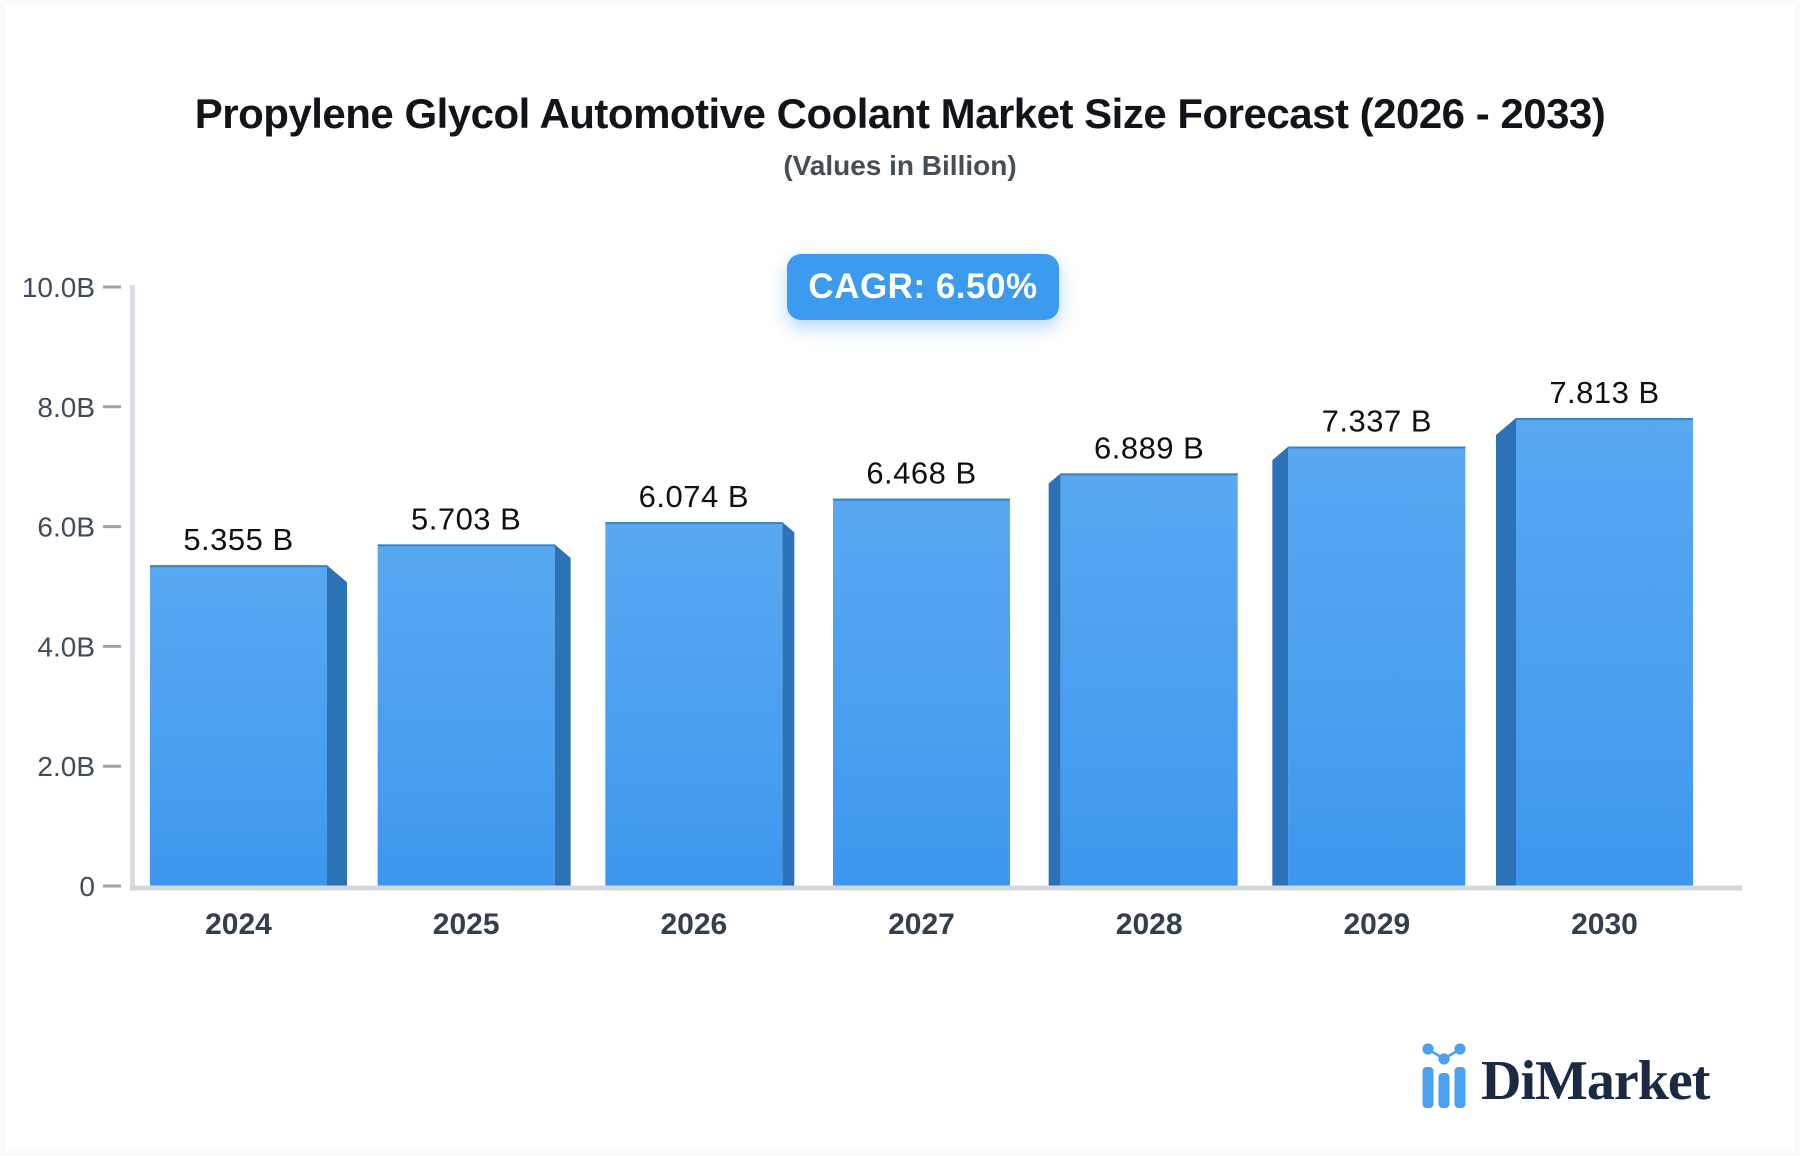  Describe the element at coordinates (1604, 924) in the screenshot. I see `x-axis-label: 2030` at that location.